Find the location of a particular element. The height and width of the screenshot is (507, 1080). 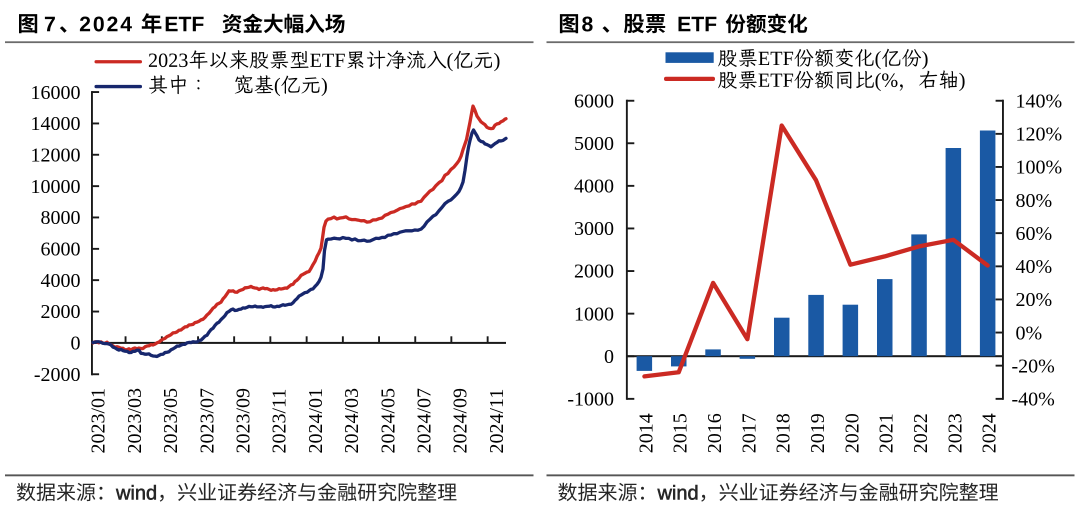

svg-text: 2023/11 is located at coordinates (280, 421).